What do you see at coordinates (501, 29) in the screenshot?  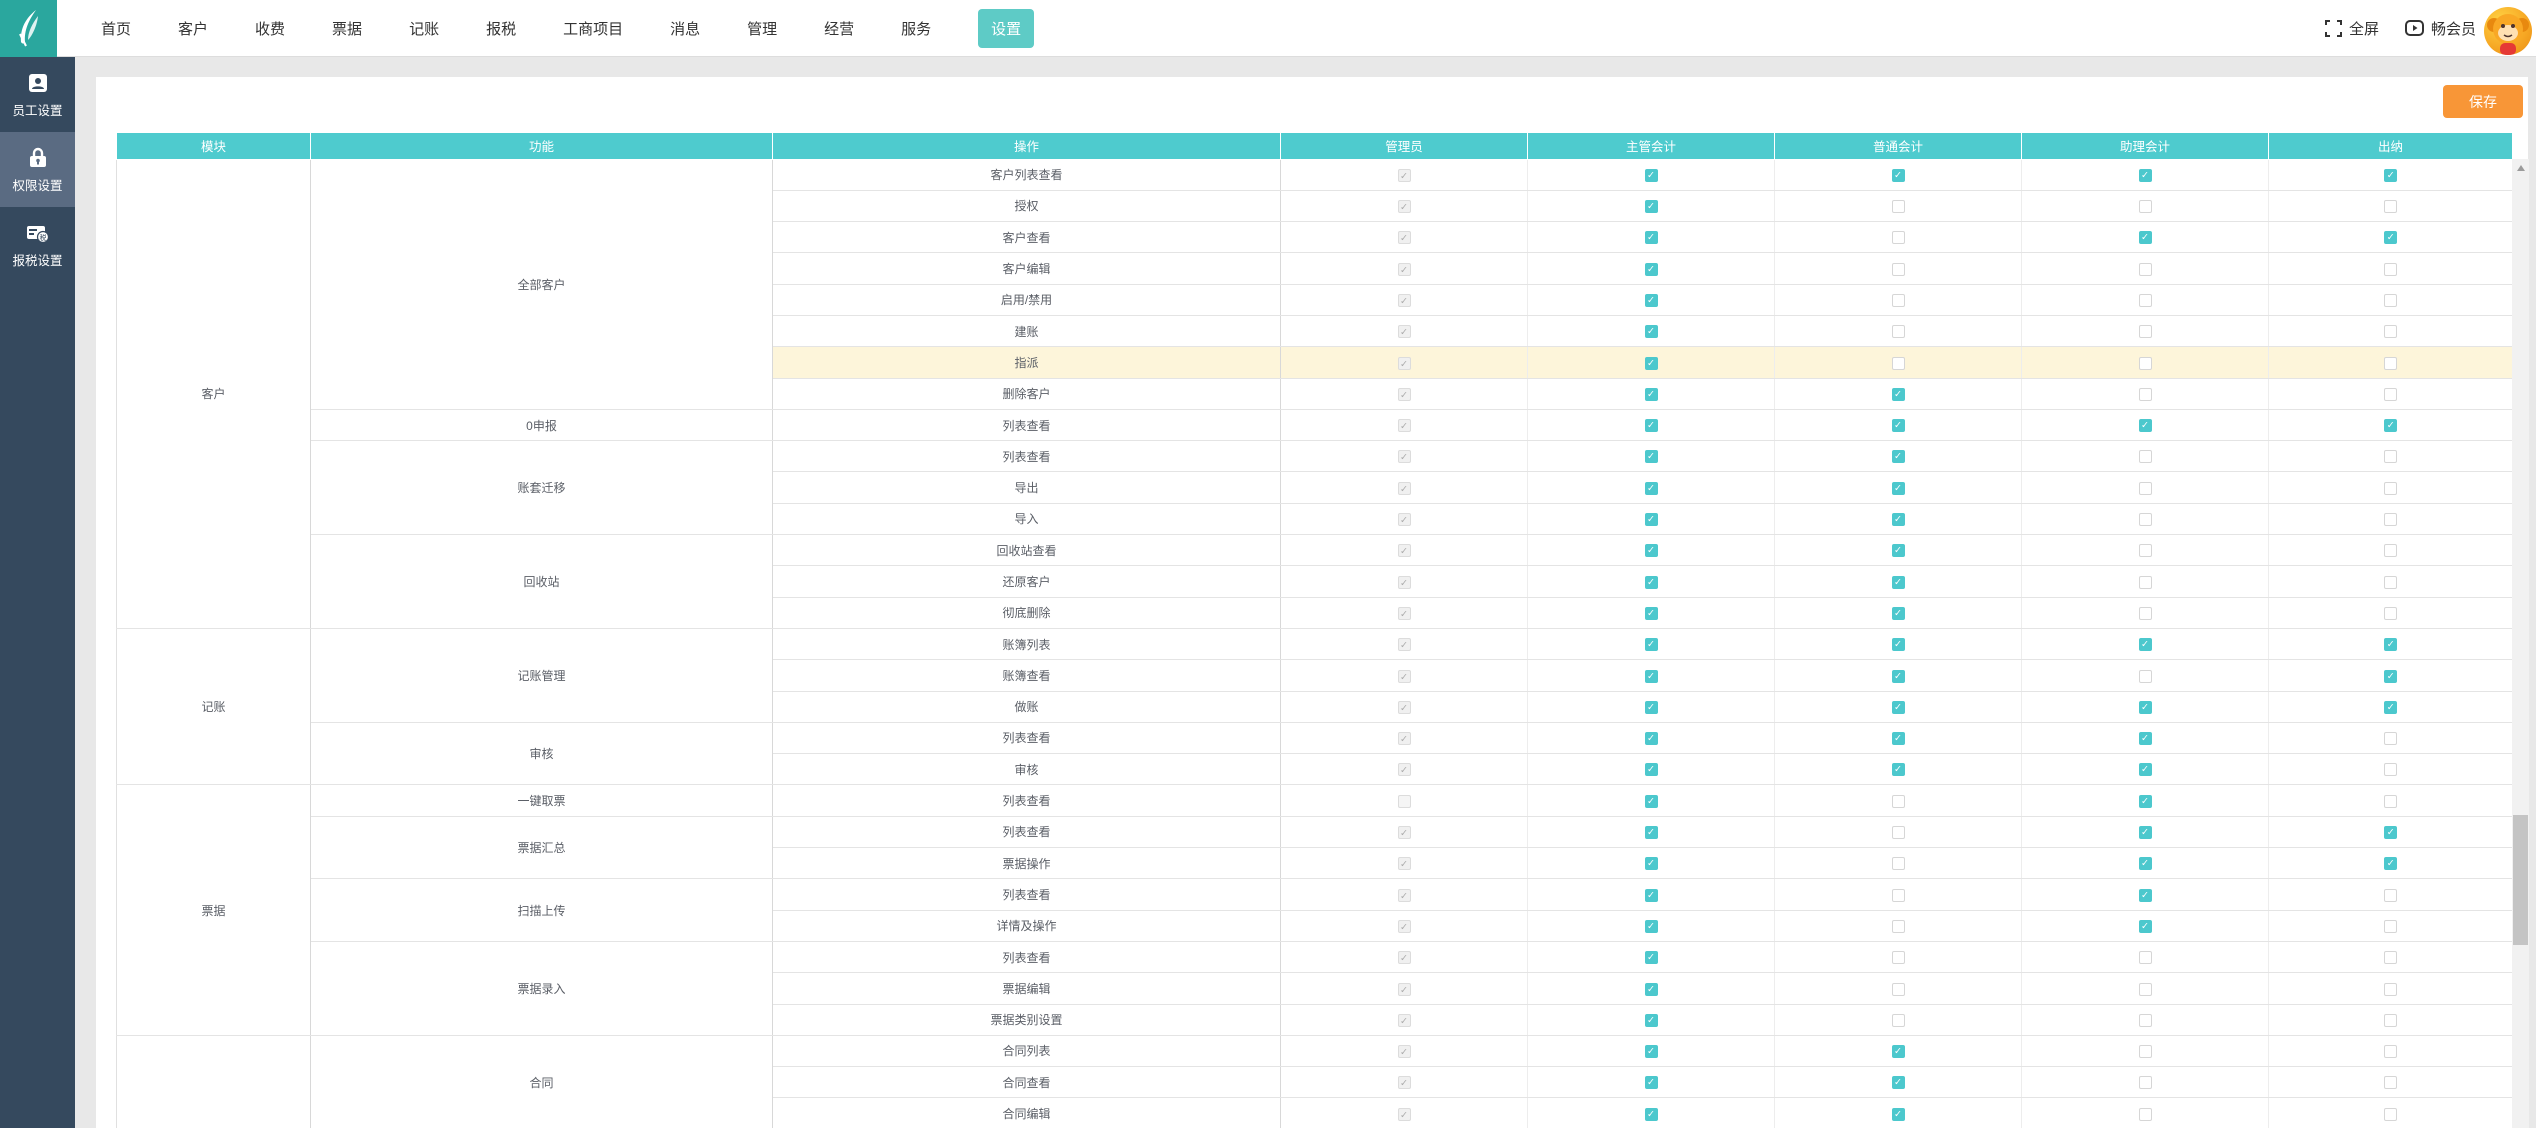 I see `nav-item-报税: 报税` at bounding box center [501, 29].